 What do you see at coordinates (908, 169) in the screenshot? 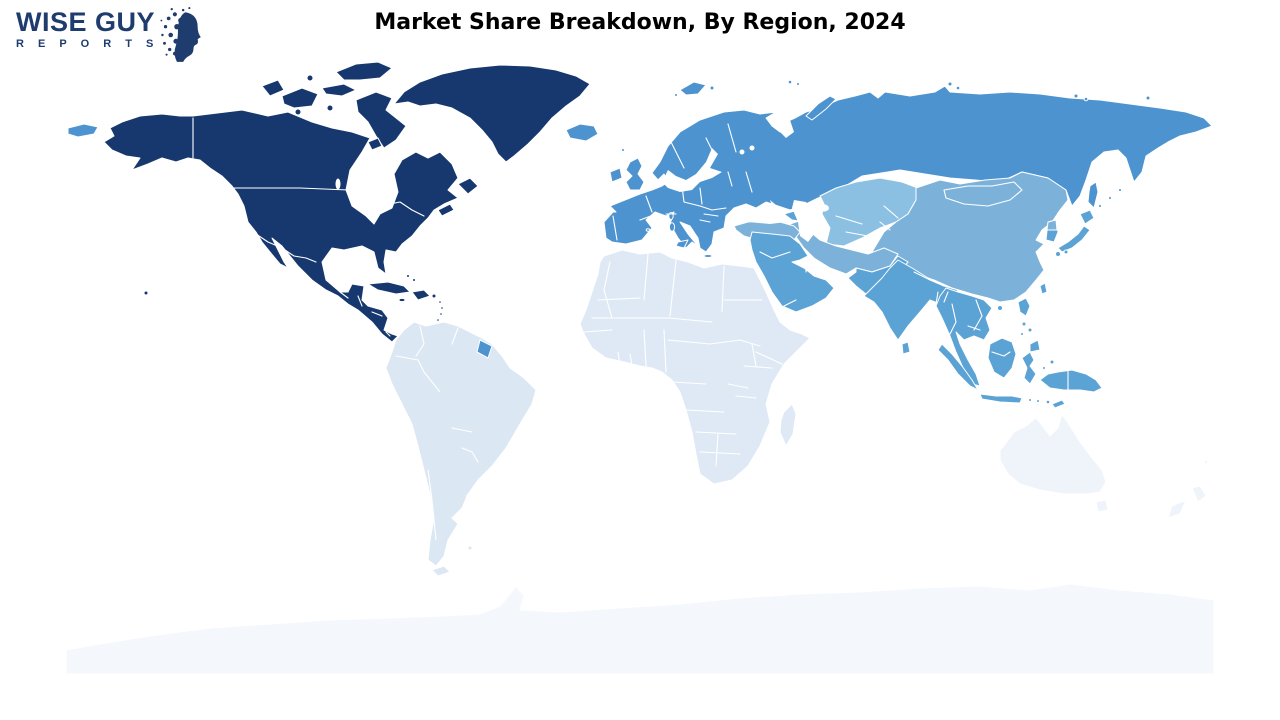
I see `landmass-europe-russia` at bounding box center [908, 169].